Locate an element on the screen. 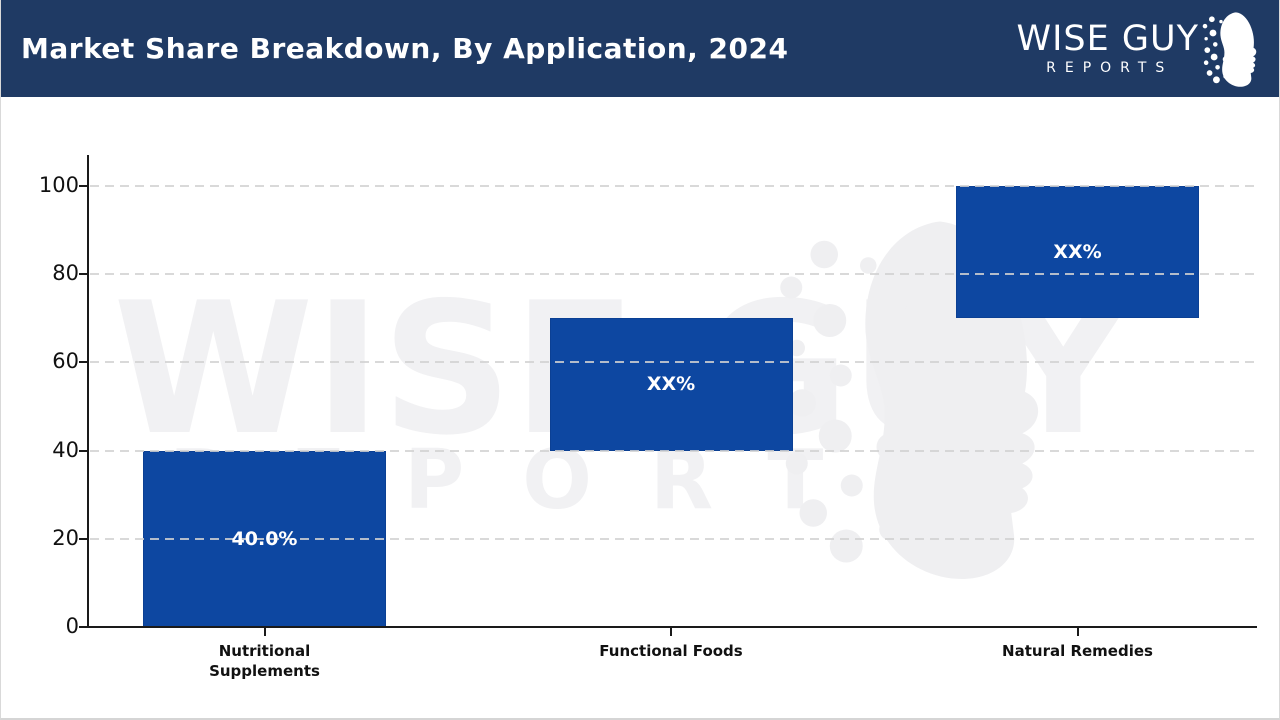  logo-face-icon is located at coordinates (1229, 49).